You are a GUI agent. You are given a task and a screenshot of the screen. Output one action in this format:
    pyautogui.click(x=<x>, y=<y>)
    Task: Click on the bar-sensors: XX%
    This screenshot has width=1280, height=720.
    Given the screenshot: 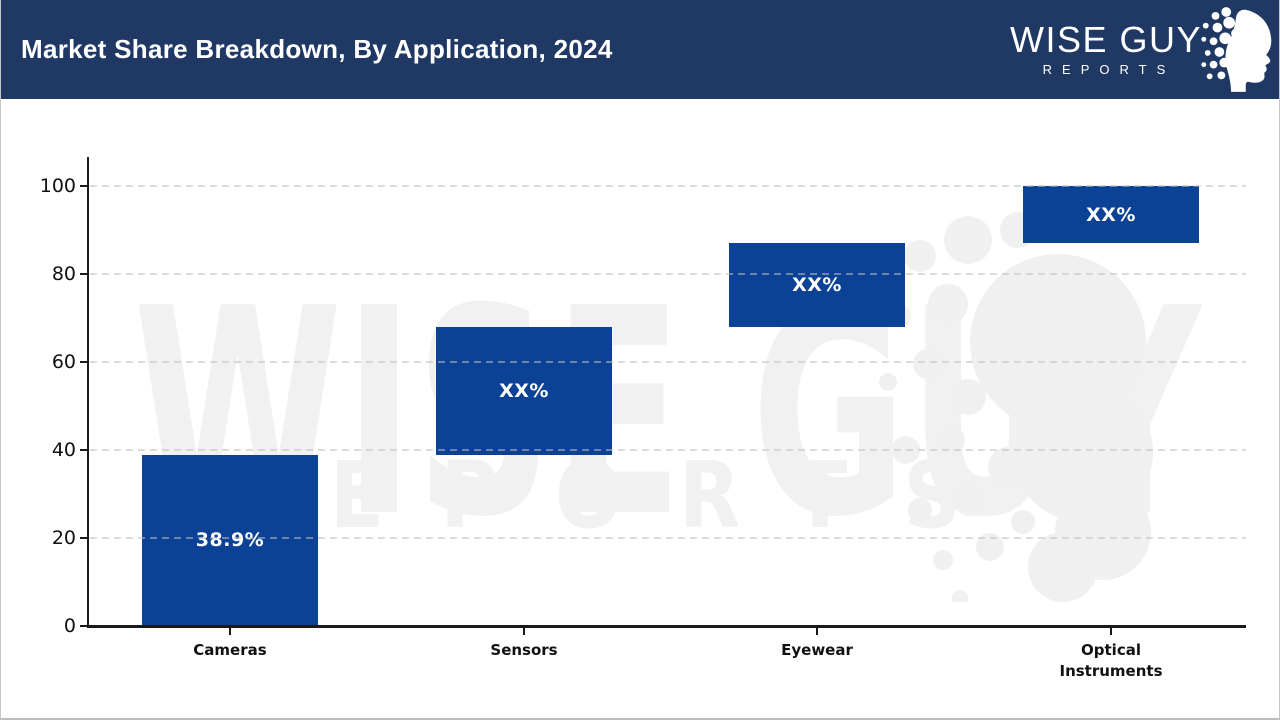 What is the action you would take?
    pyautogui.click(x=524, y=390)
    